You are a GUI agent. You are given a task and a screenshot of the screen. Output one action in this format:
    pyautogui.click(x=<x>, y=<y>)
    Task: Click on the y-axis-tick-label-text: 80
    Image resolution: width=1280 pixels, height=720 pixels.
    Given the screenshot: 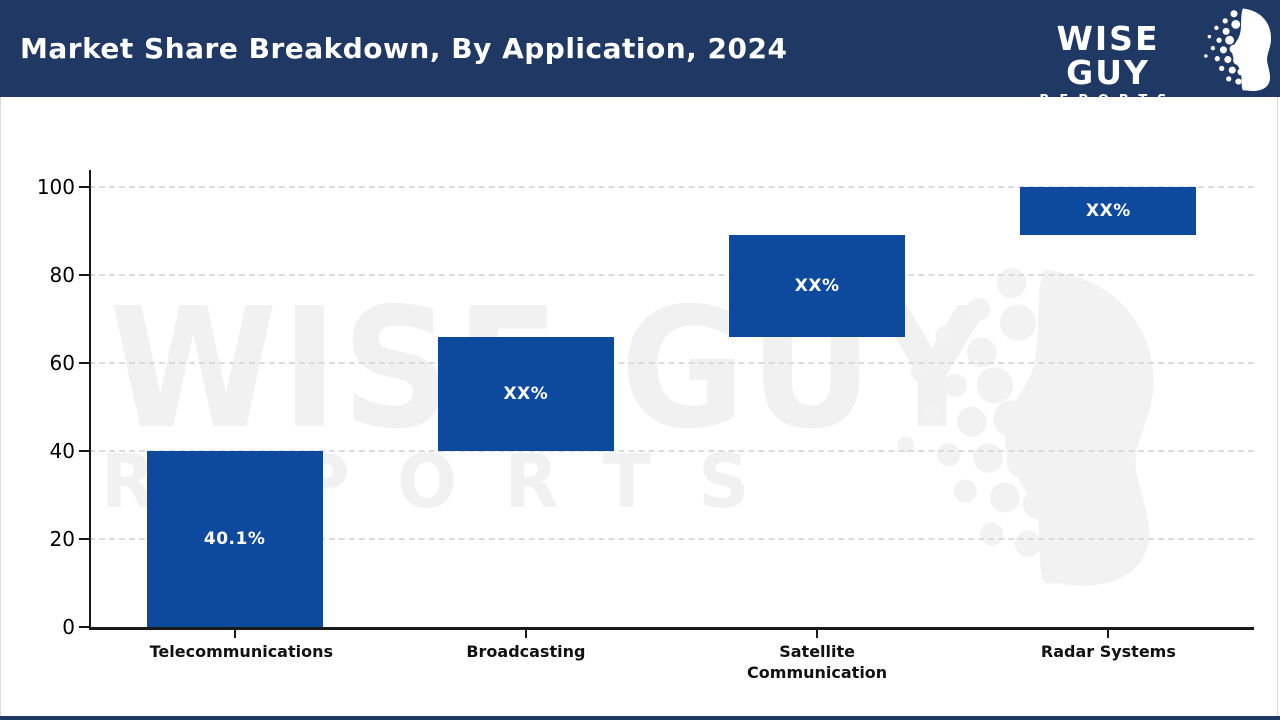 What is the action you would take?
    pyautogui.click(x=62, y=275)
    